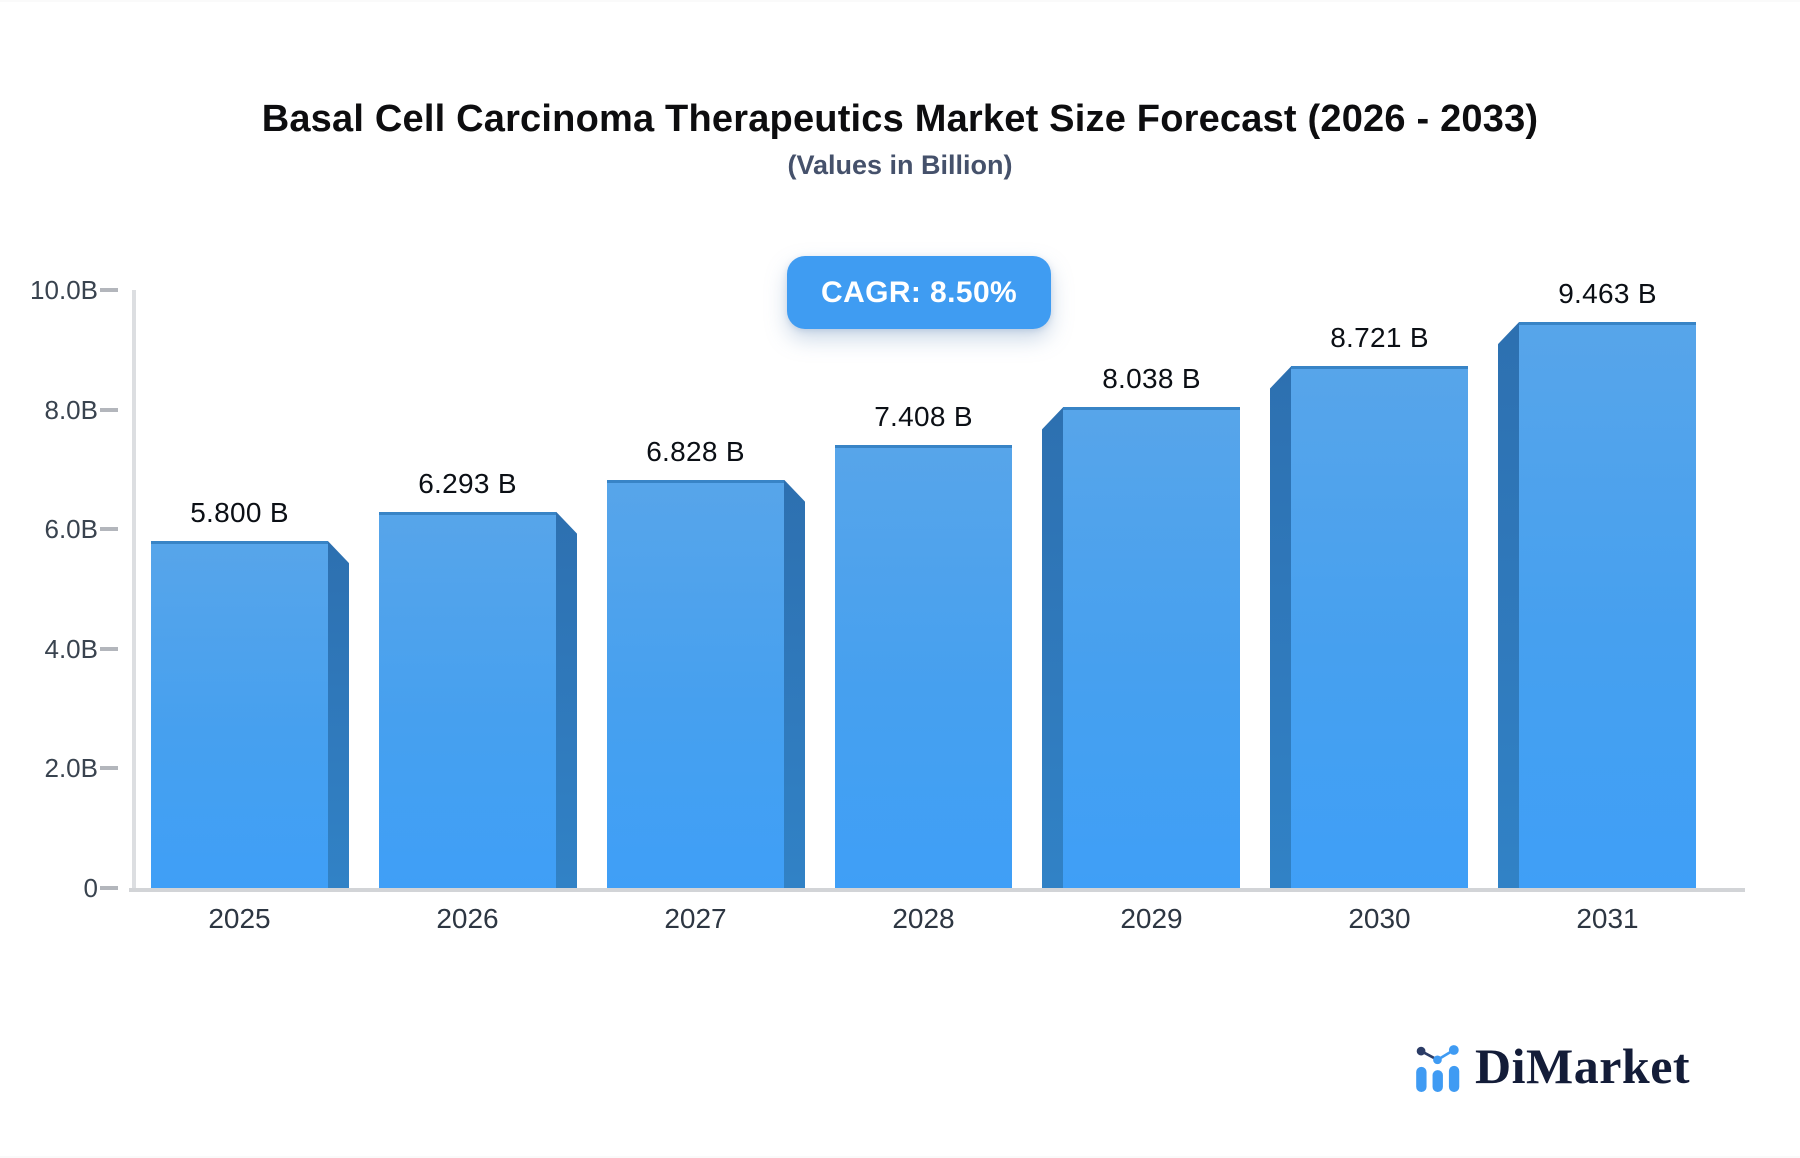  I want to click on y-axis-tick-label: 0, so click(90, 888).